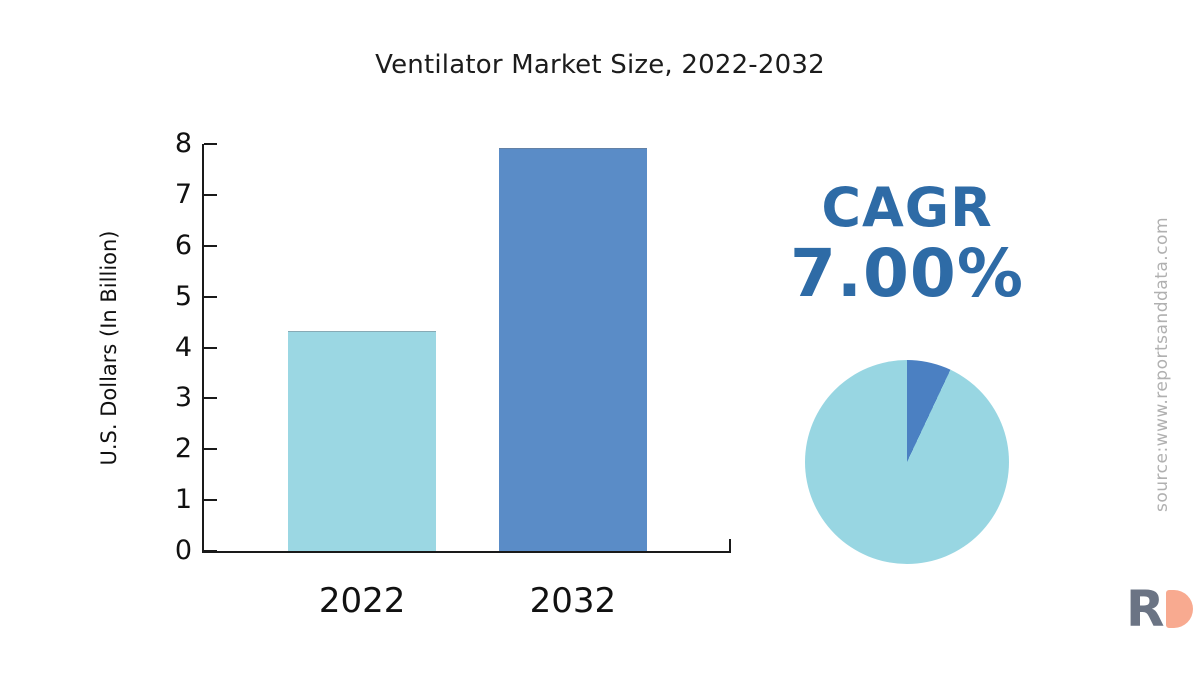 The height and width of the screenshot is (674, 1200). What do you see at coordinates (573, 601) in the screenshot?
I see `x-tick-label-2032: 2032` at bounding box center [573, 601].